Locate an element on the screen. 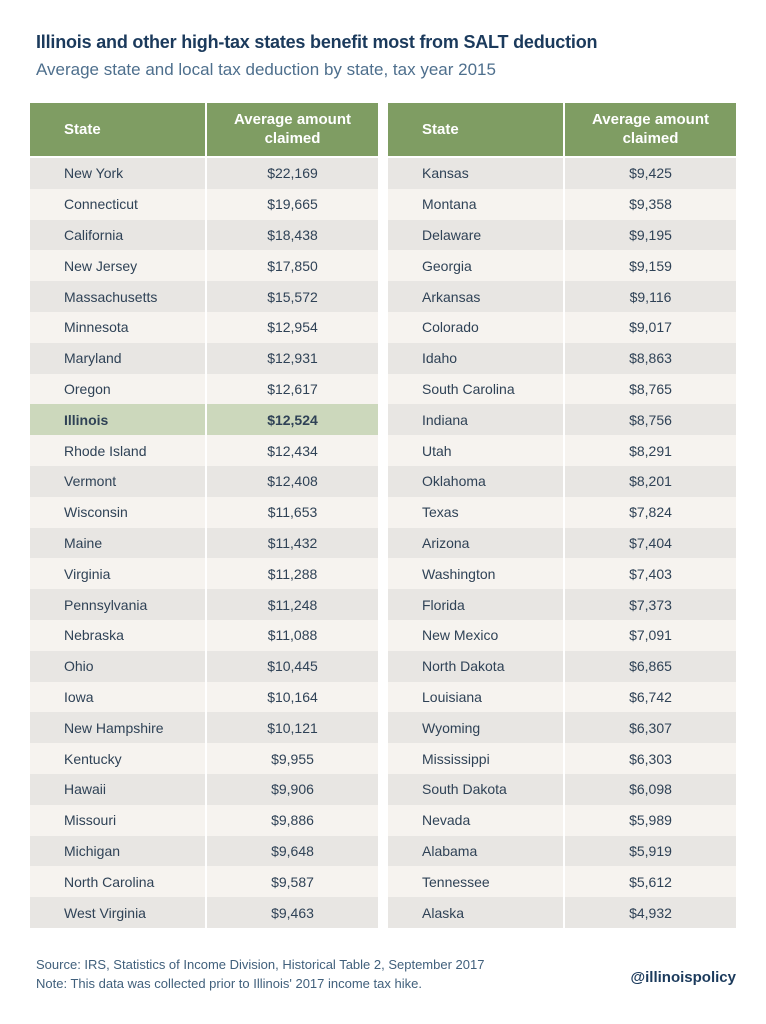 This screenshot has width=766, height=1024. table-row: Virginia $11,288 is located at coordinates (204, 574).